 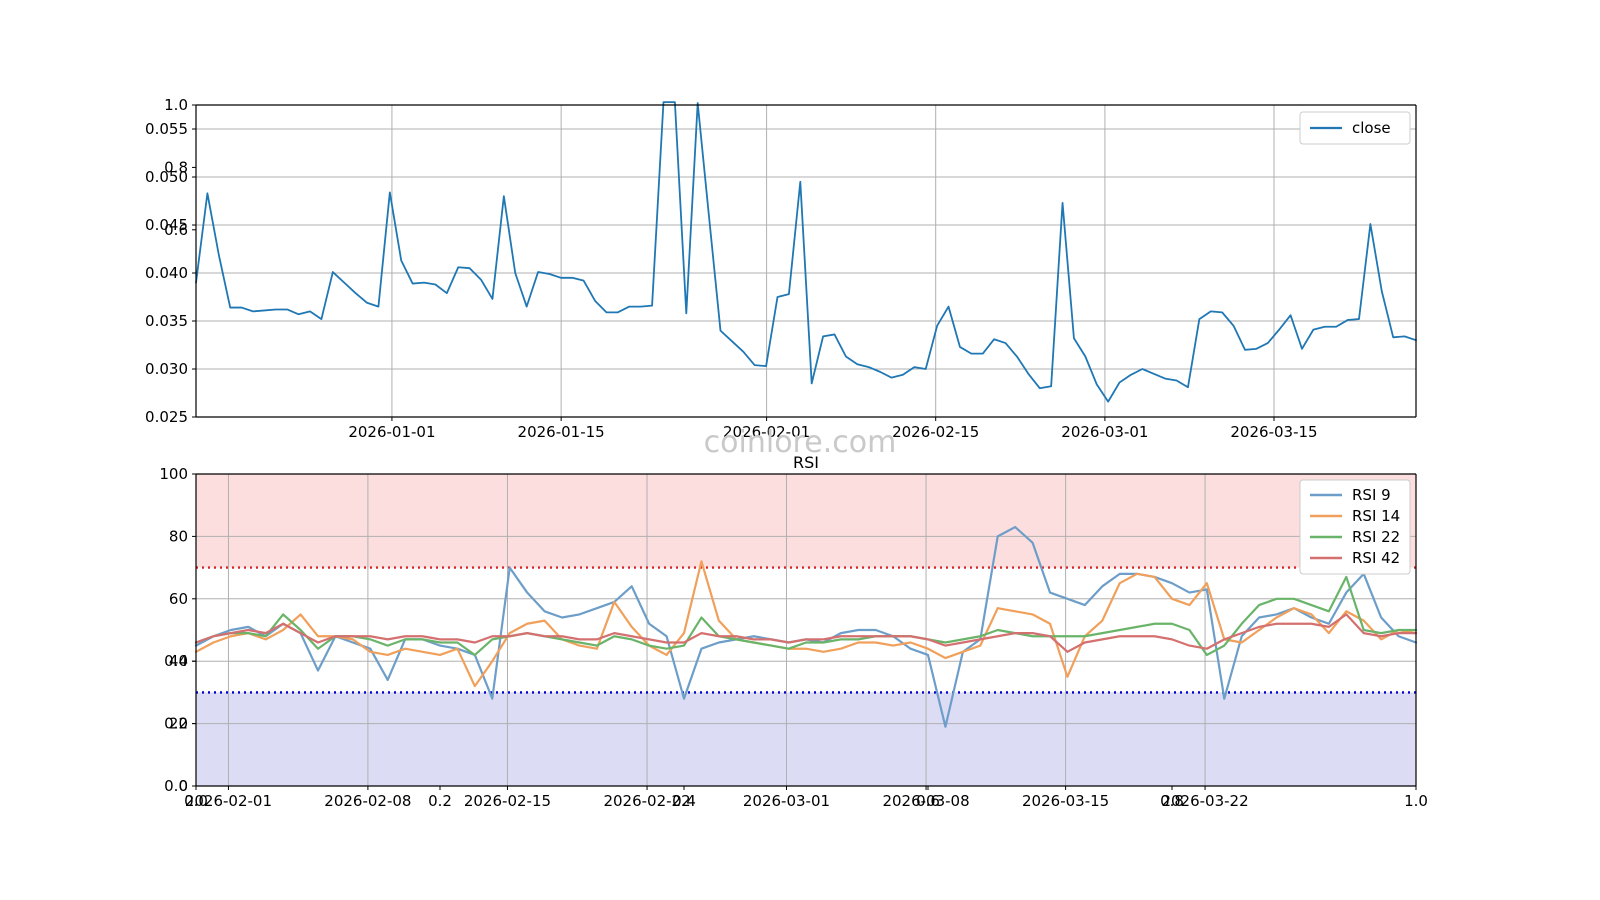 What do you see at coordinates (166, 369) in the screenshot?
I see `price-y-tick-label: 0.030` at bounding box center [166, 369].